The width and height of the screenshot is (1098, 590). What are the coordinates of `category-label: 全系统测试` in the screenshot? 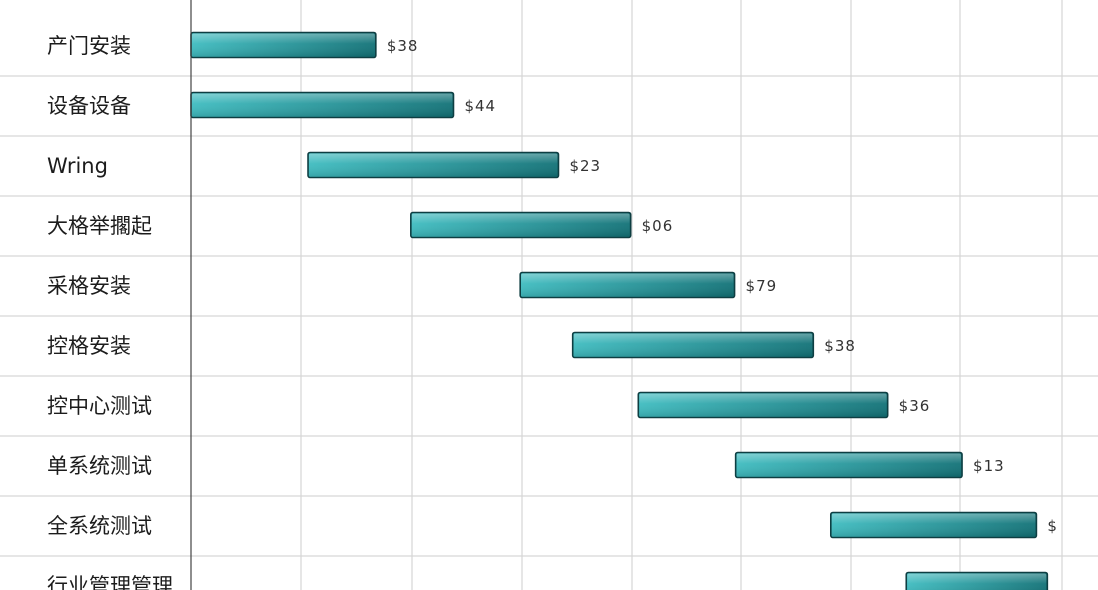 It's located at (99, 526).